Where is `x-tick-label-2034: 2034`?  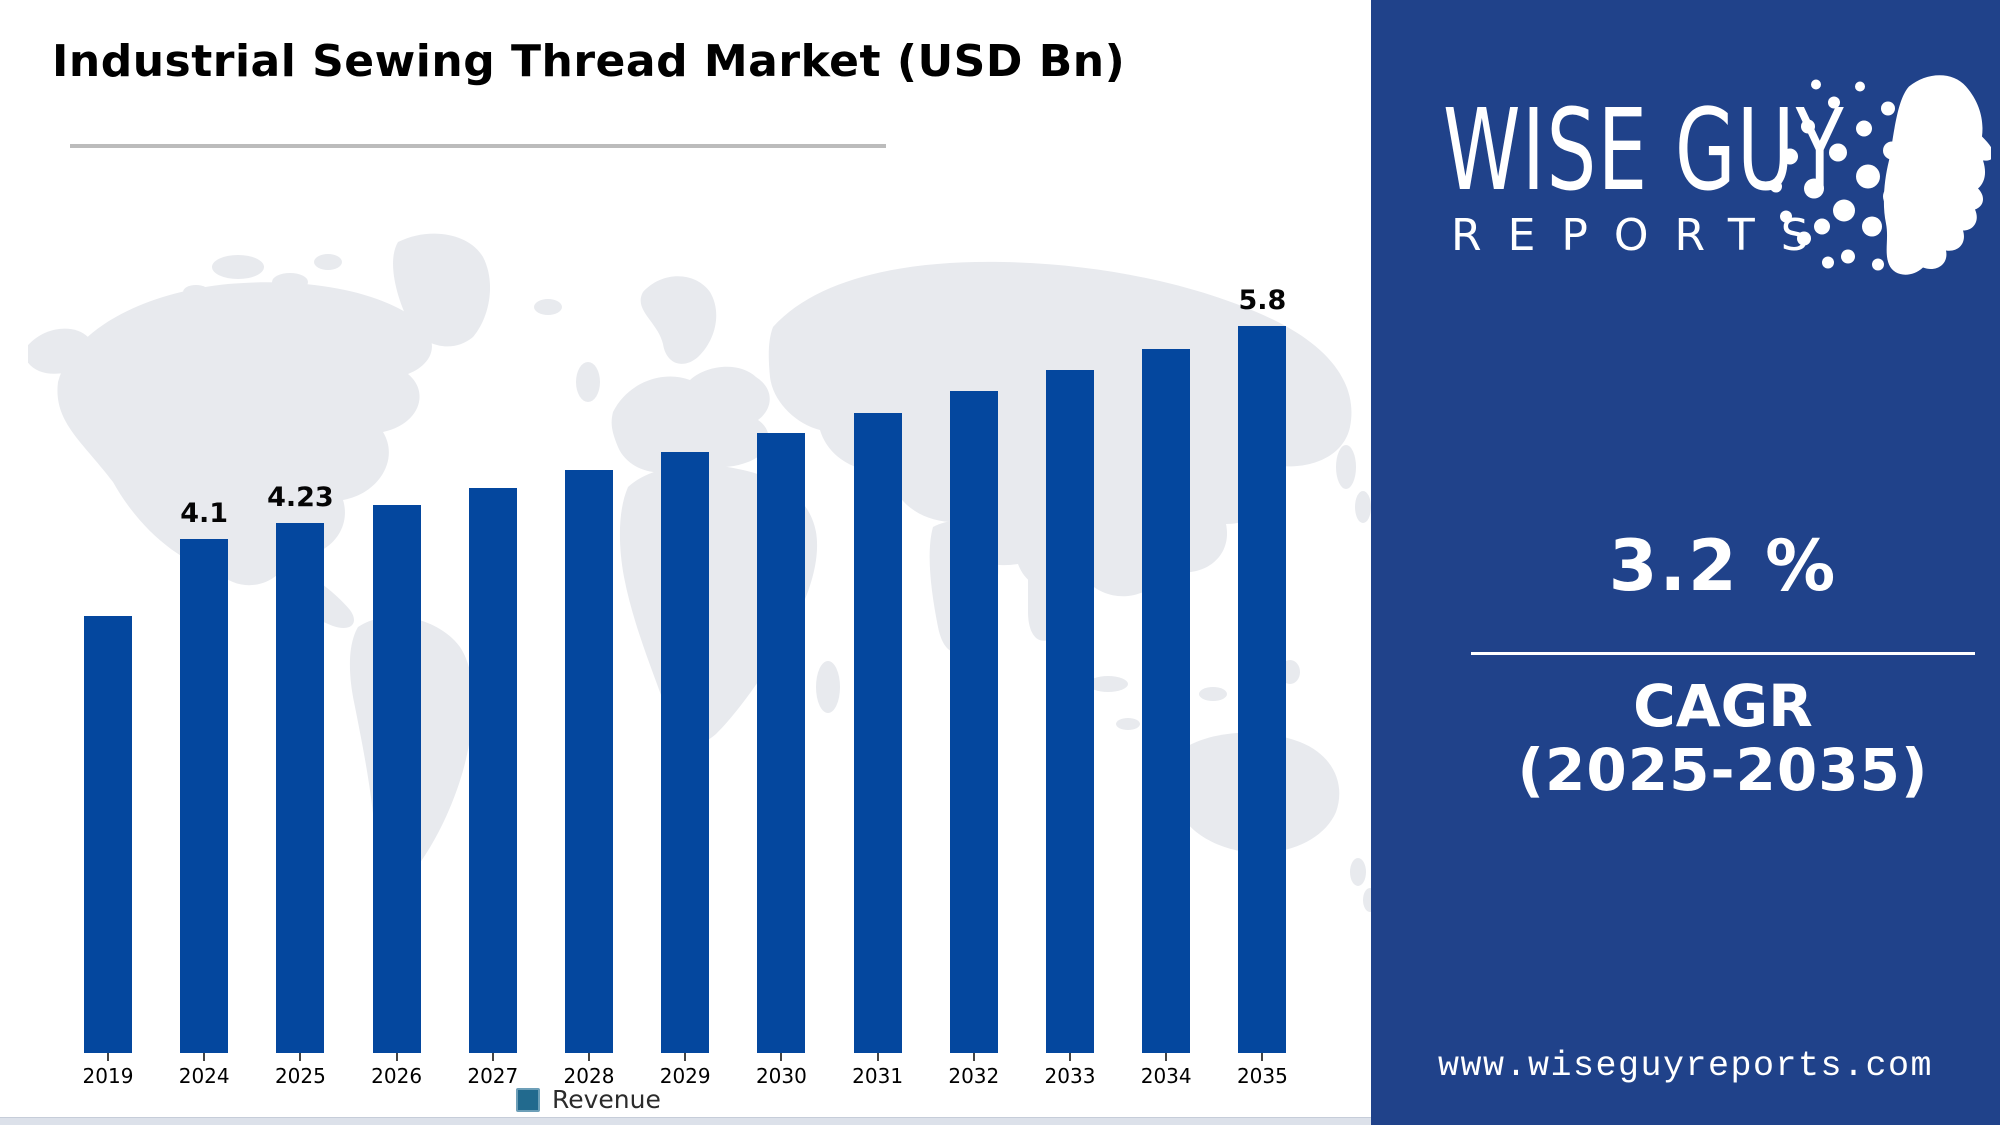 x-tick-label-2034: 2034 is located at coordinates (1166, 1076).